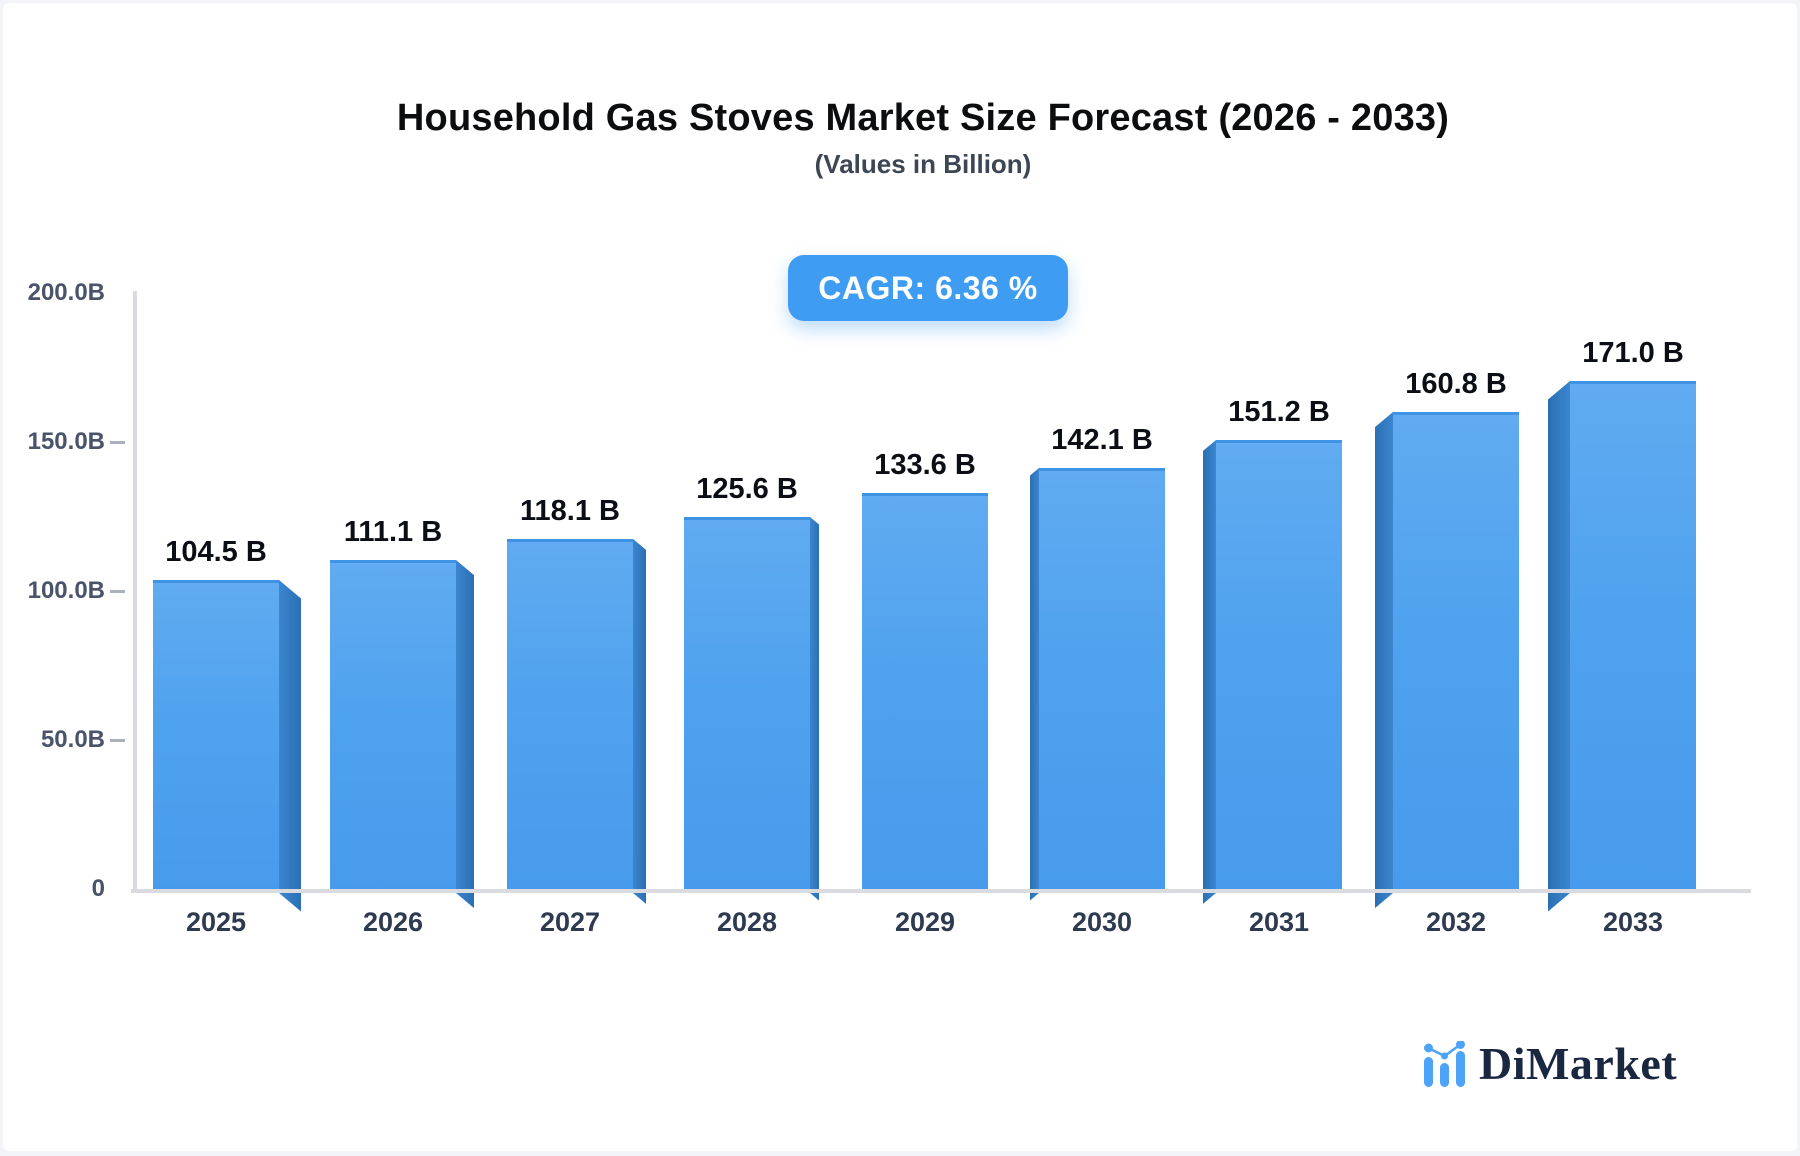 Image resolution: width=1800 pixels, height=1156 pixels. Describe the element at coordinates (98, 888) in the screenshot. I see `y-axis-label: 0` at that location.